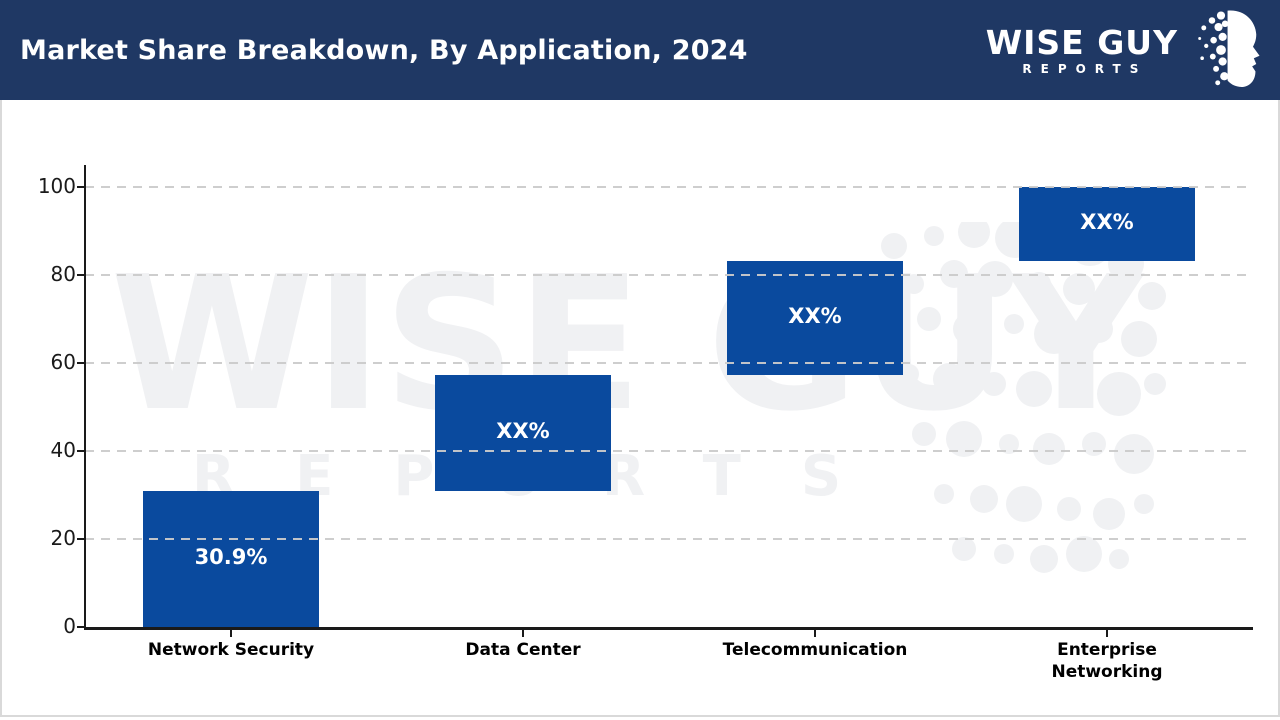 Image resolution: width=1280 pixels, height=720 pixels. What do you see at coordinates (69, 626) in the screenshot?
I see `y-tick-label-0: 0` at bounding box center [69, 626].